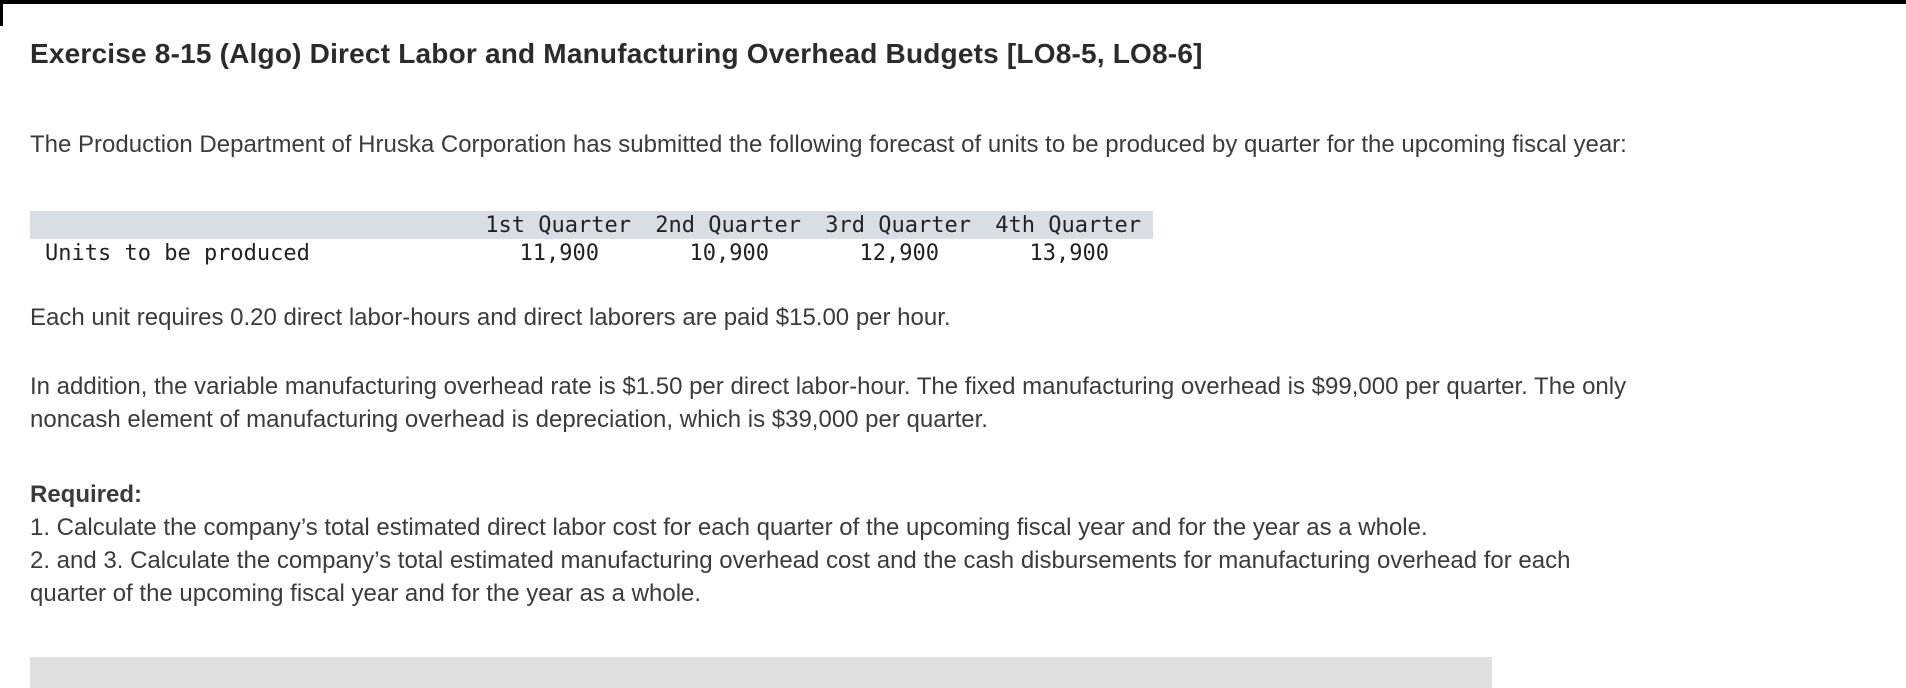  Describe the element at coordinates (177, 253) in the screenshot. I see `row-label-units: Units to be produced` at that location.